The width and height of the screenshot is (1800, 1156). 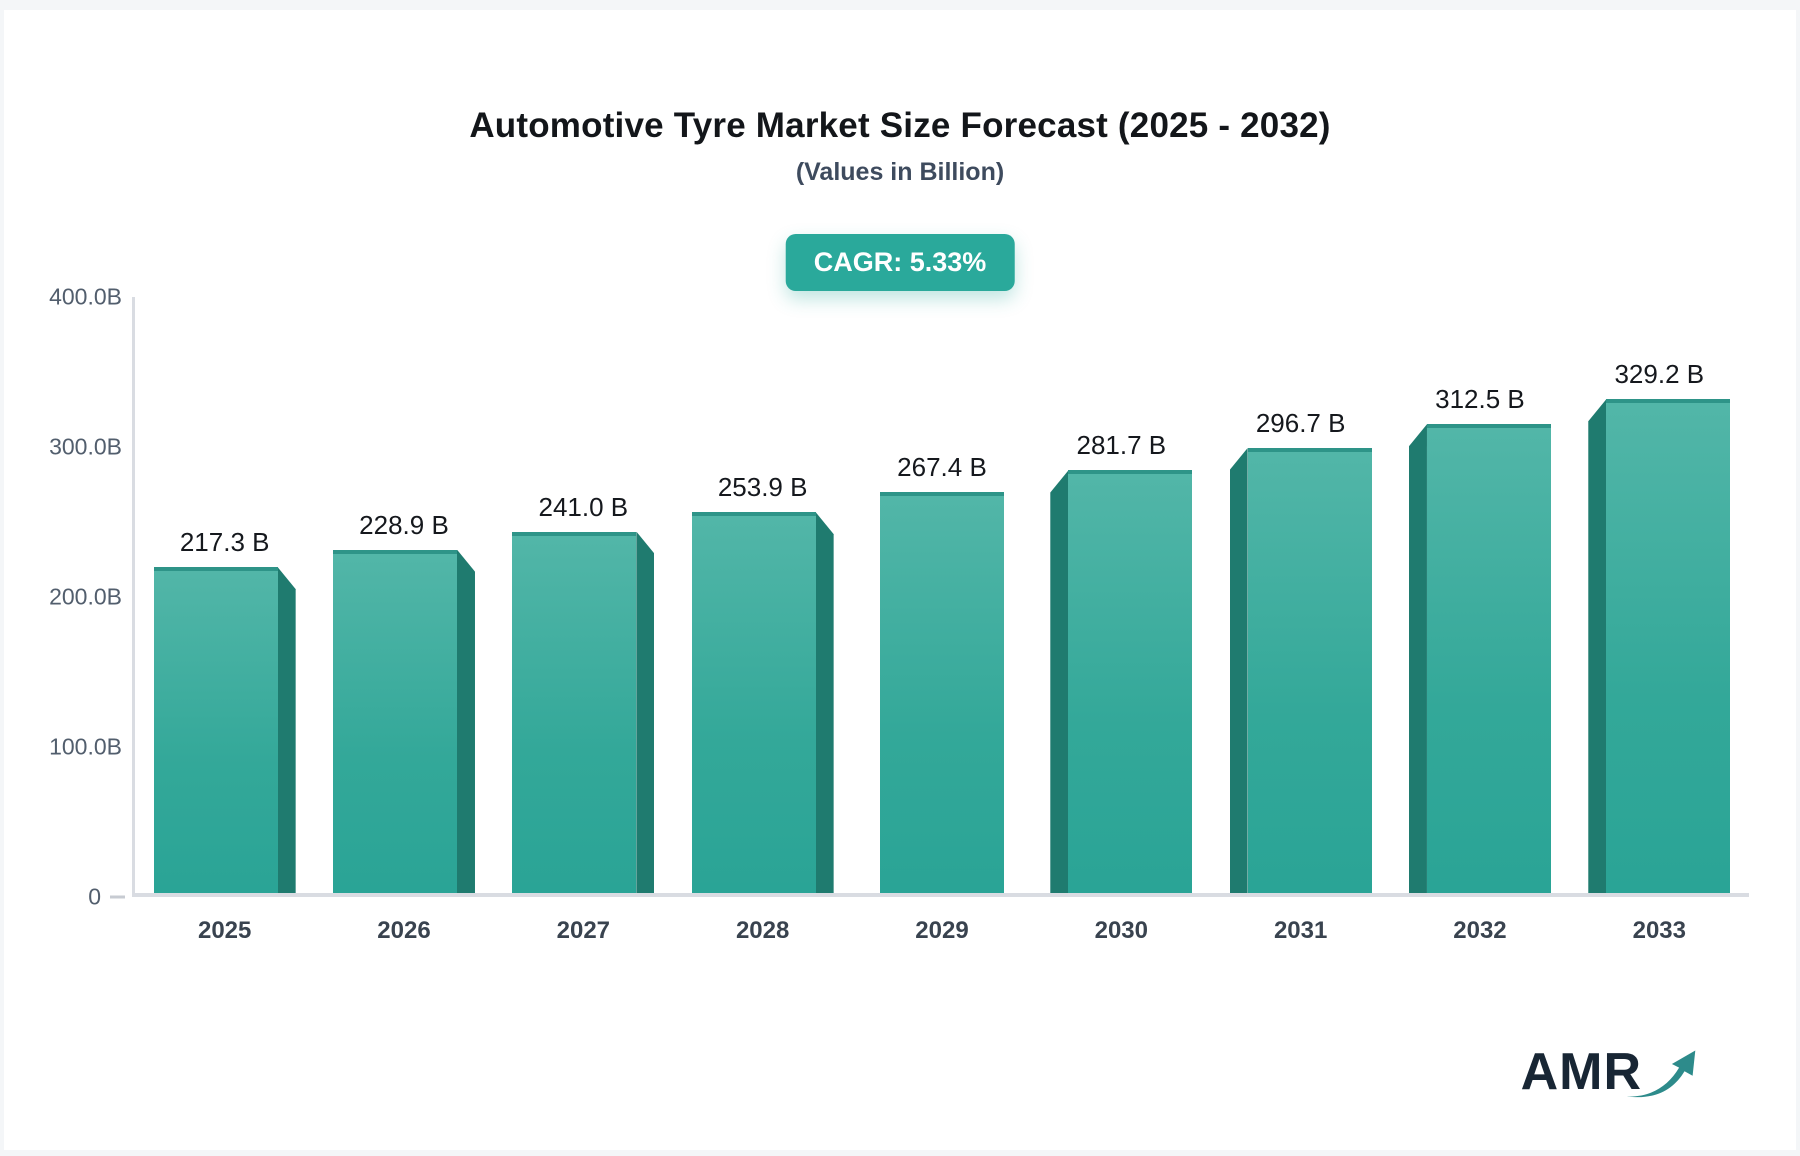 What do you see at coordinates (1659, 374) in the screenshot?
I see `bar-value-label: 329.2 B` at bounding box center [1659, 374].